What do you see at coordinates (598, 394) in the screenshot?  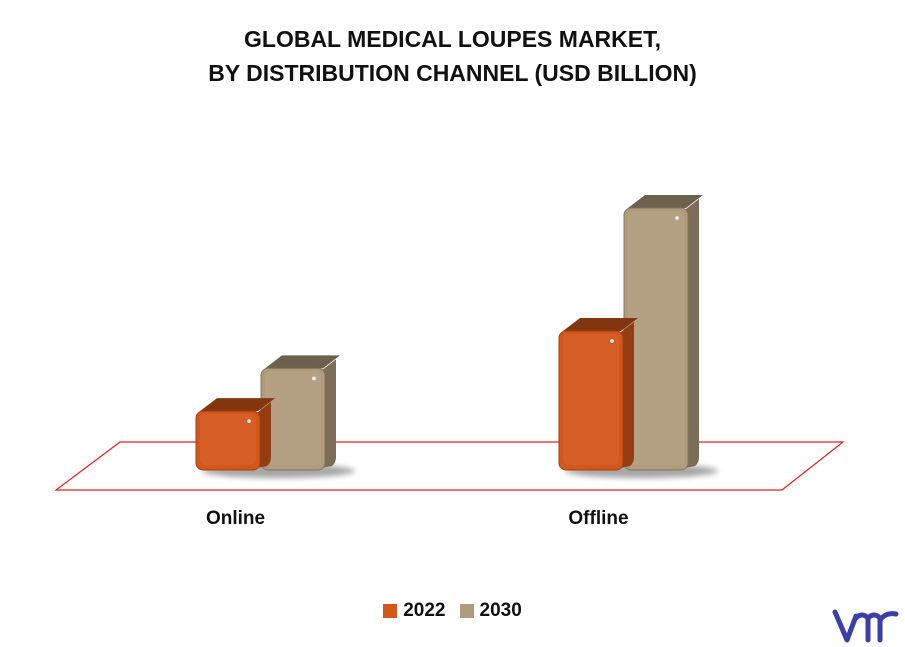 I see `bar-offline-2022` at bounding box center [598, 394].